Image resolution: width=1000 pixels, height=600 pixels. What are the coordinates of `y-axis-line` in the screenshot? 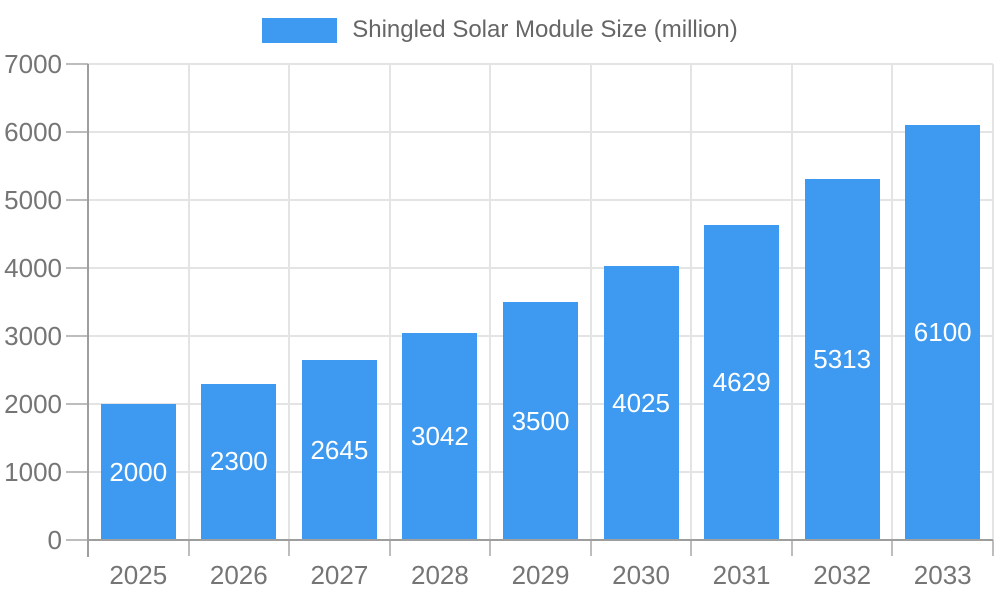 It's located at (88, 310).